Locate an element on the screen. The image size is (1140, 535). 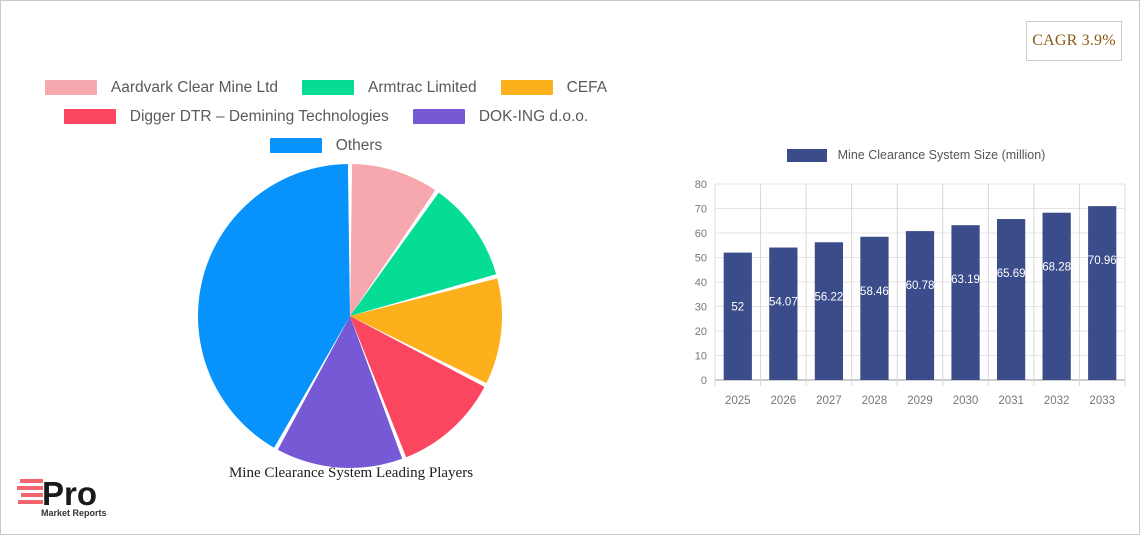
pie-legend-label: DOK-ING d.o.o. is located at coordinates (533, 116).